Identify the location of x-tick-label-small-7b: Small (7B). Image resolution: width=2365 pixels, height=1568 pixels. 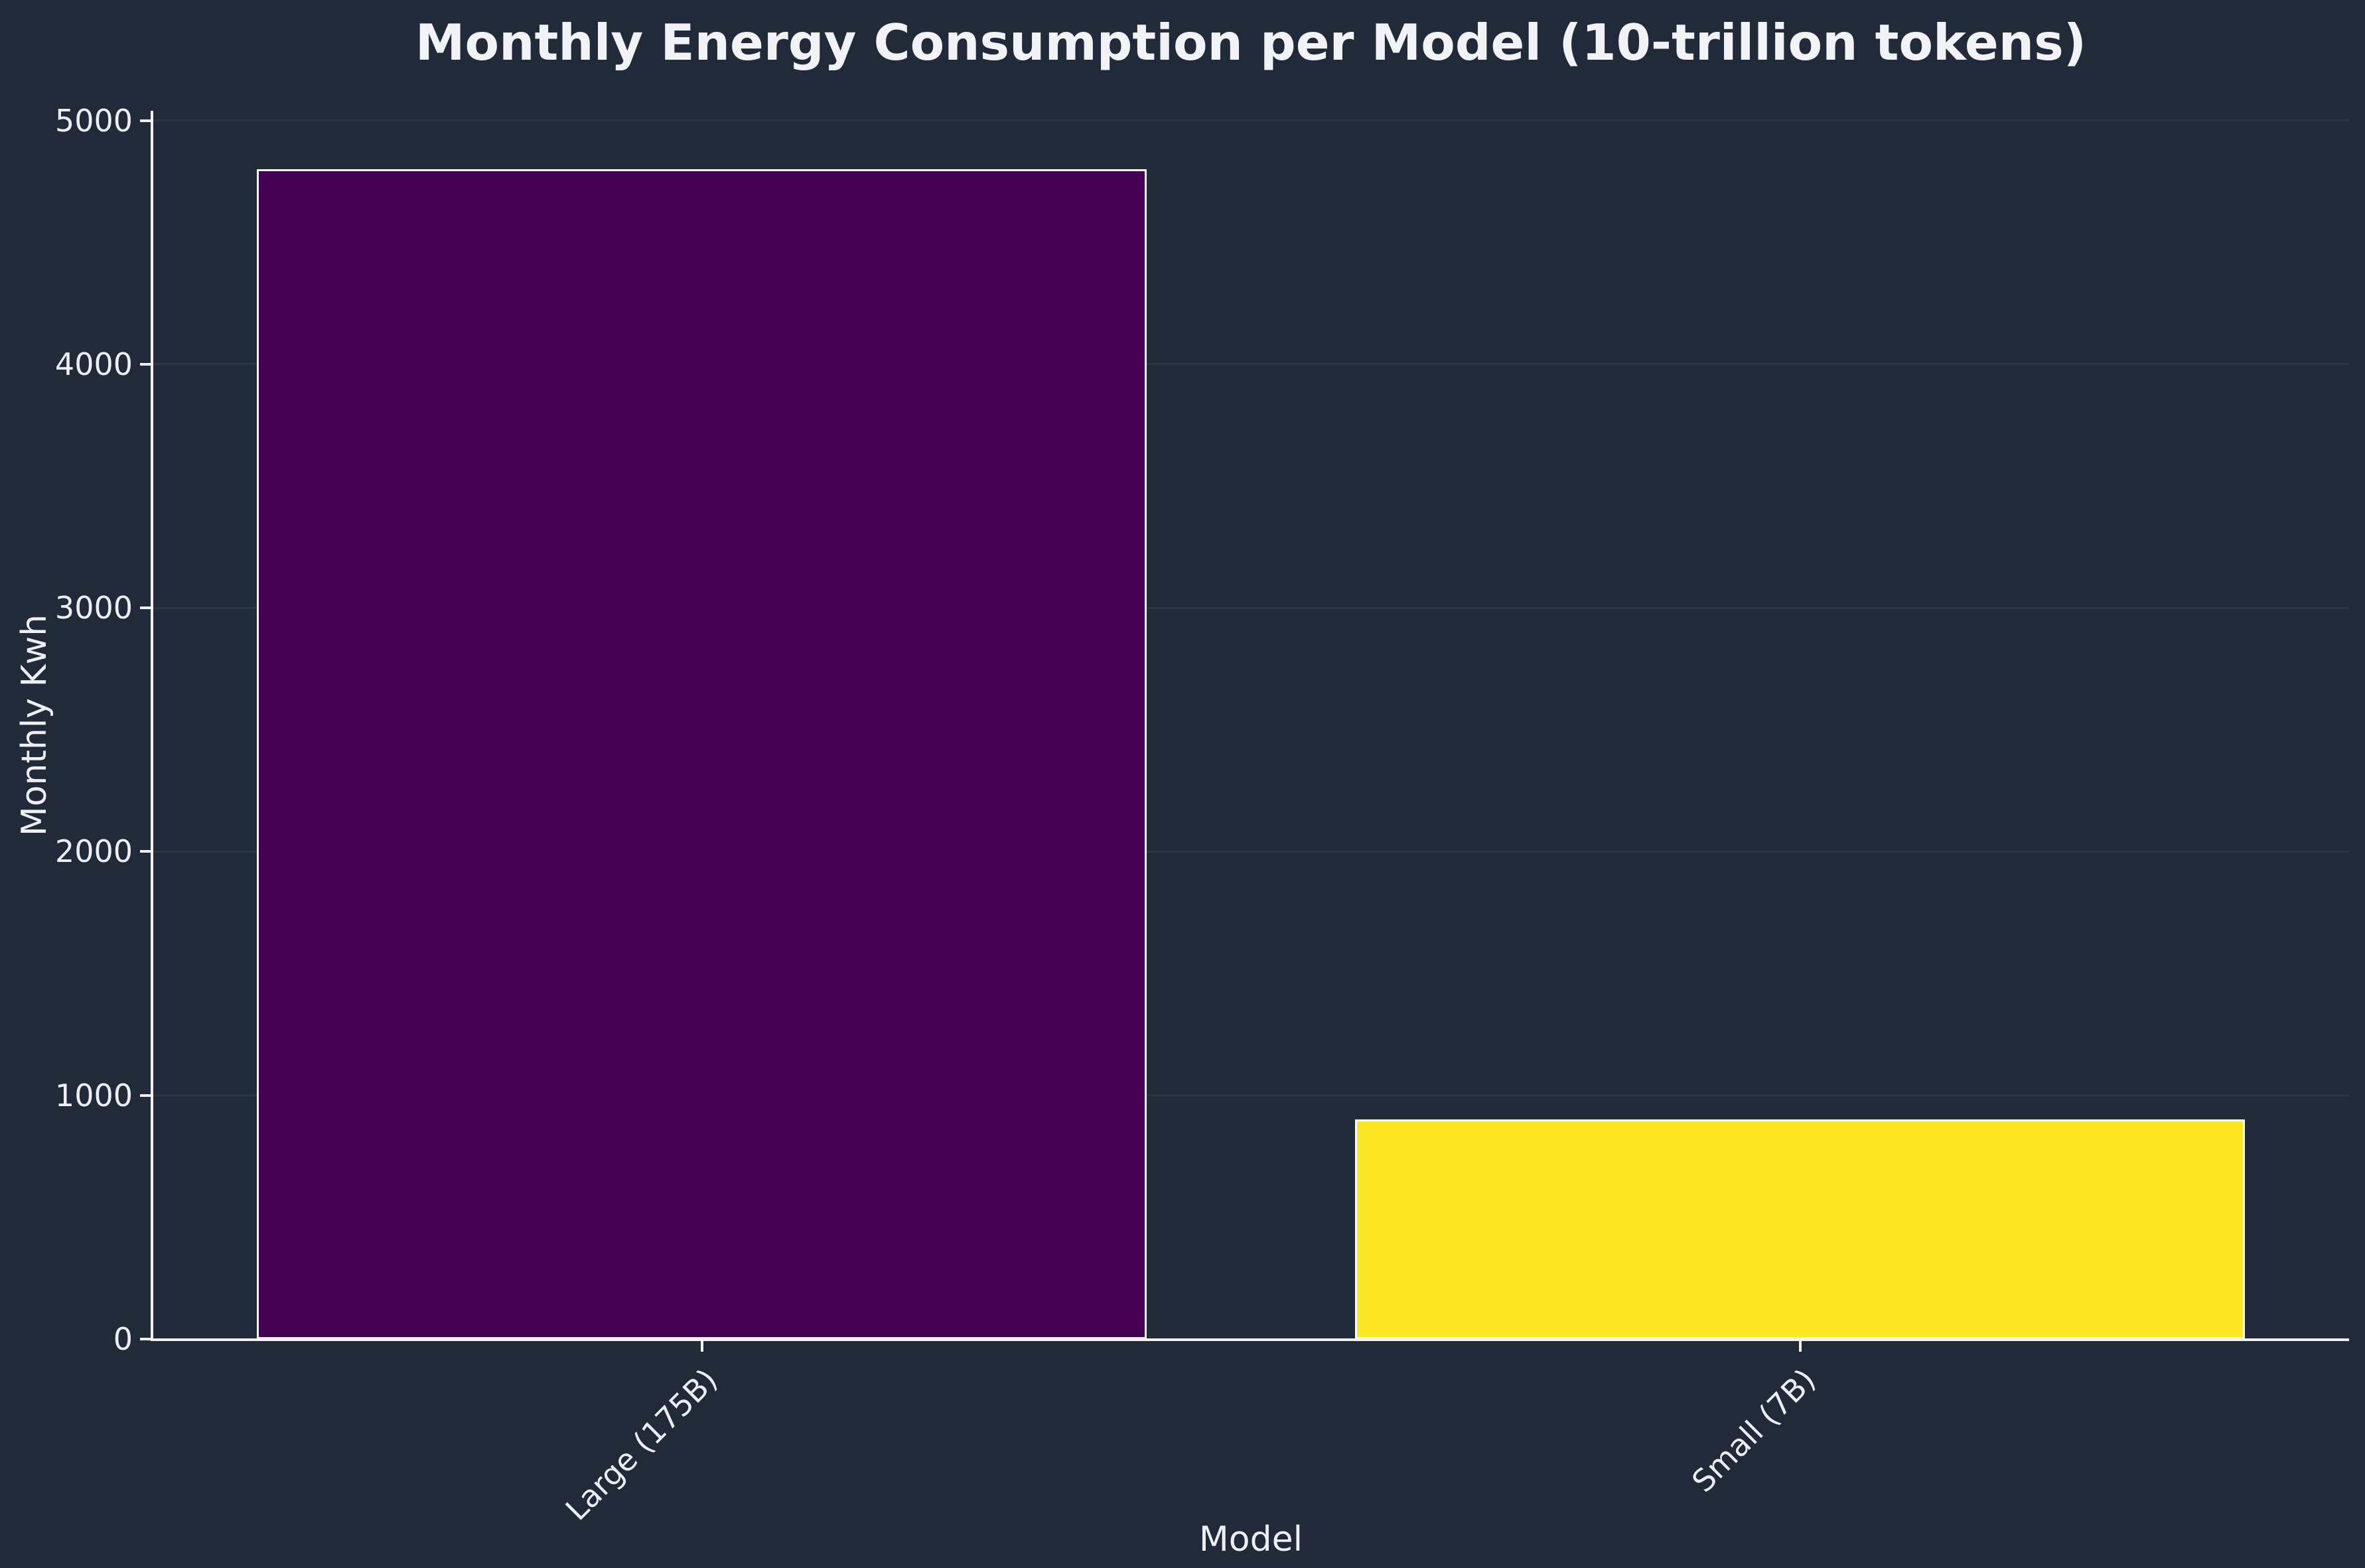
(1754, 1431).